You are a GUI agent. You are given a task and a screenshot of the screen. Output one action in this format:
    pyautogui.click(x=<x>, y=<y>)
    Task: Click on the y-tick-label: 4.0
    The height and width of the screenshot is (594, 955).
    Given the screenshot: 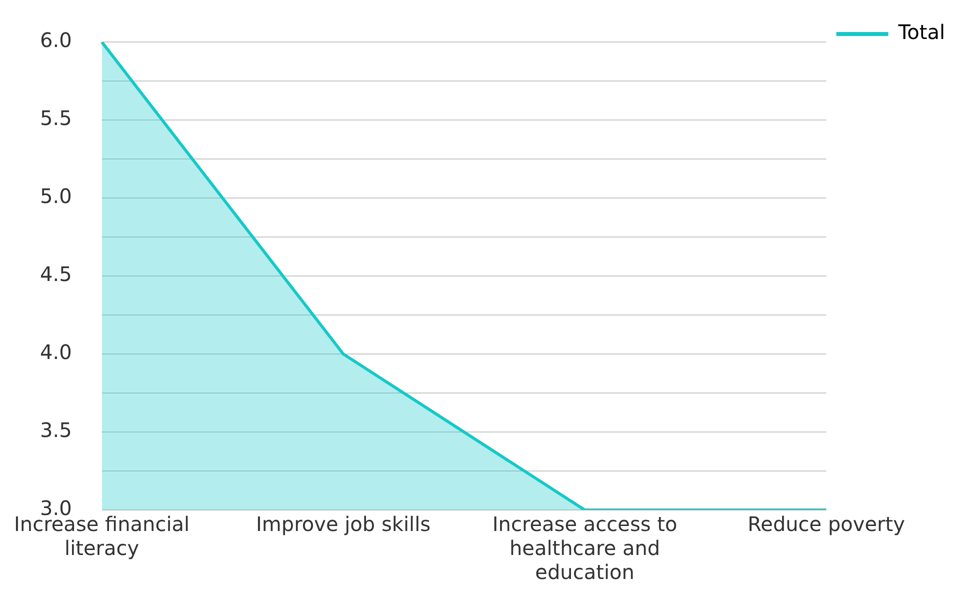 What is the action you would take?
    pyautogui.click(x=56, y=352)
    